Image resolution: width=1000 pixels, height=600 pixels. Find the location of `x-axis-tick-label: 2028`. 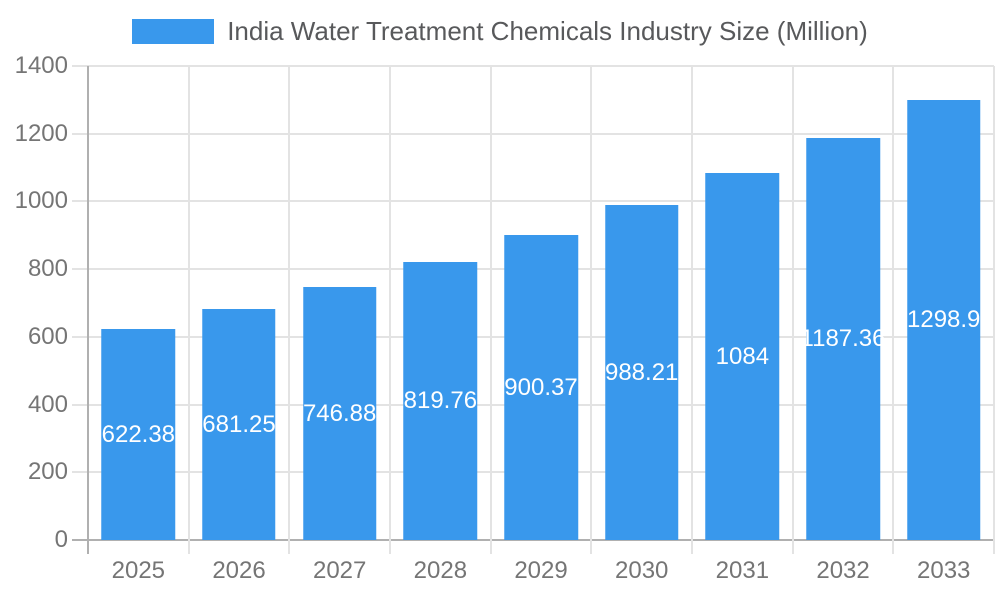

x-axis-tick-label: 2028 is located at coordinates (440, 570).